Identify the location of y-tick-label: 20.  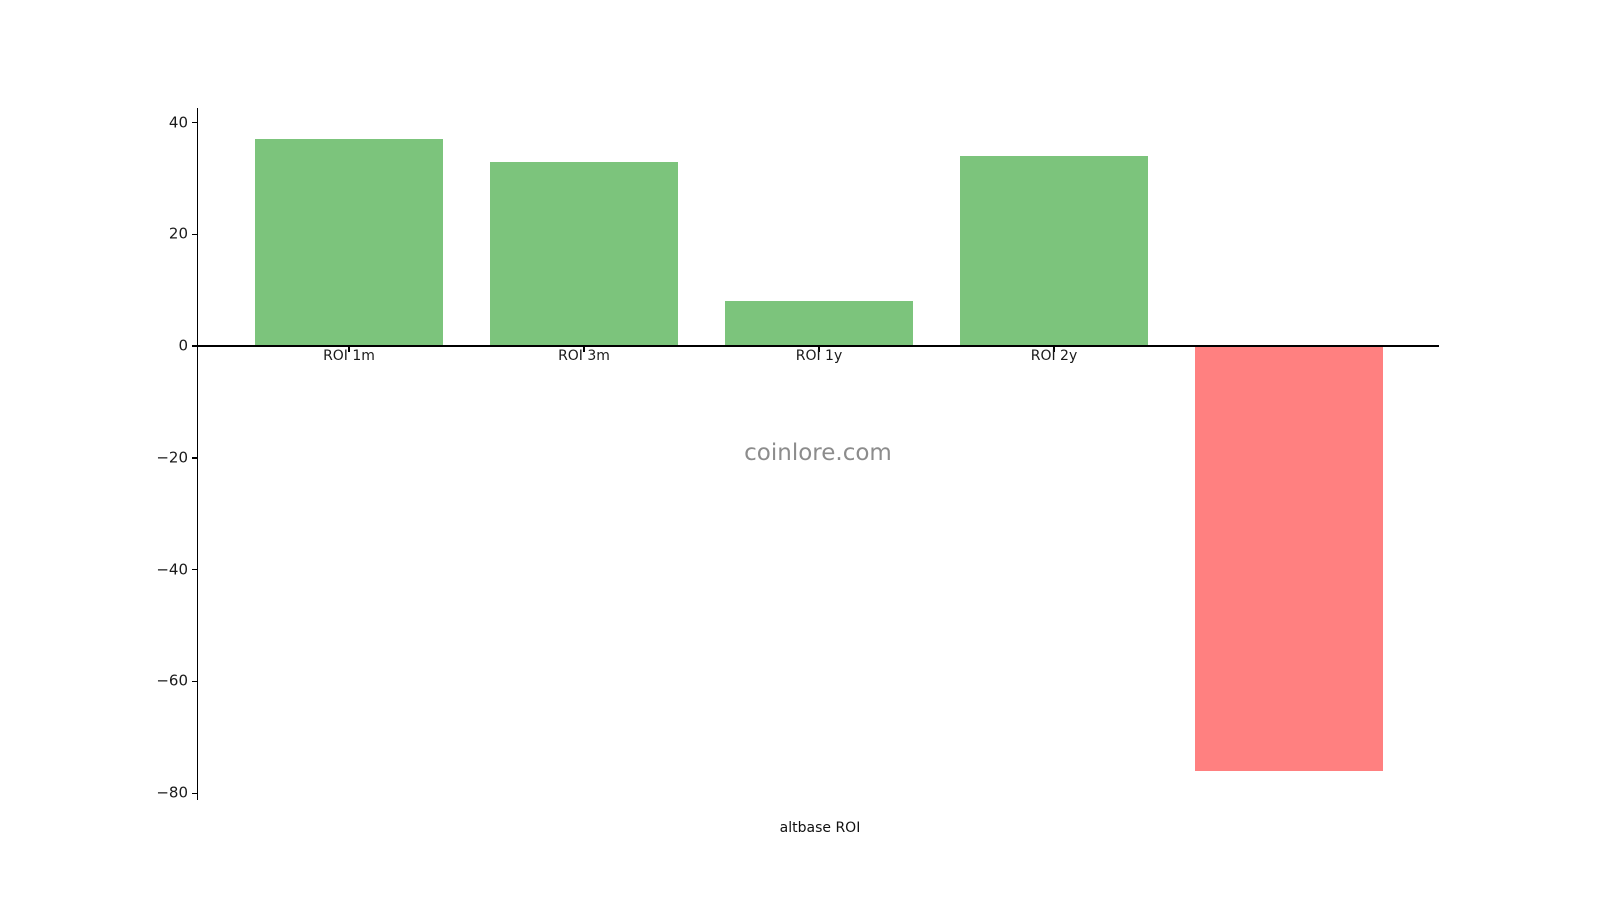
(178, 233).